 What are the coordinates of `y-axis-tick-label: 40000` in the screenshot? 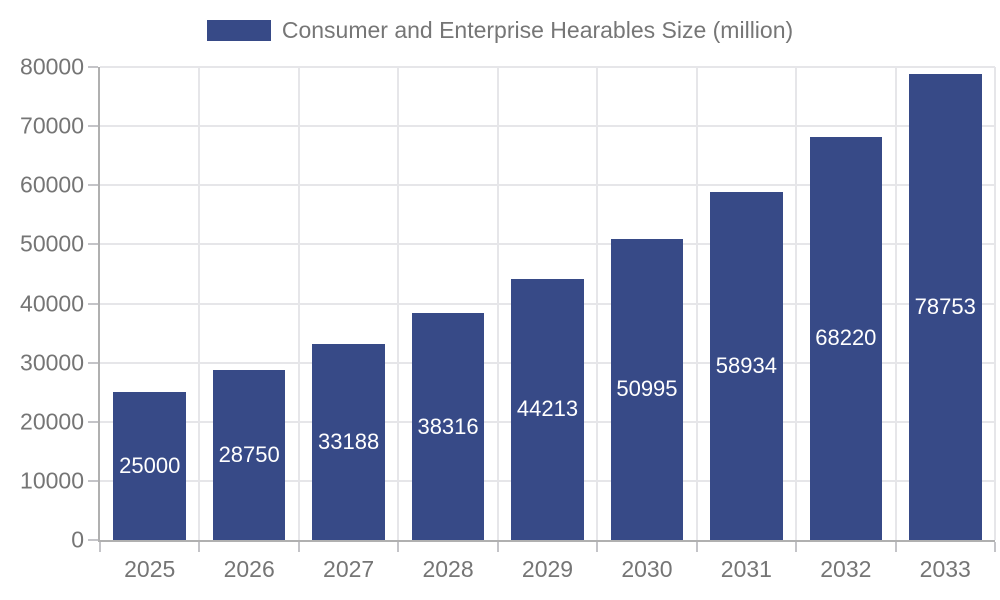 It's located at (52, 303).